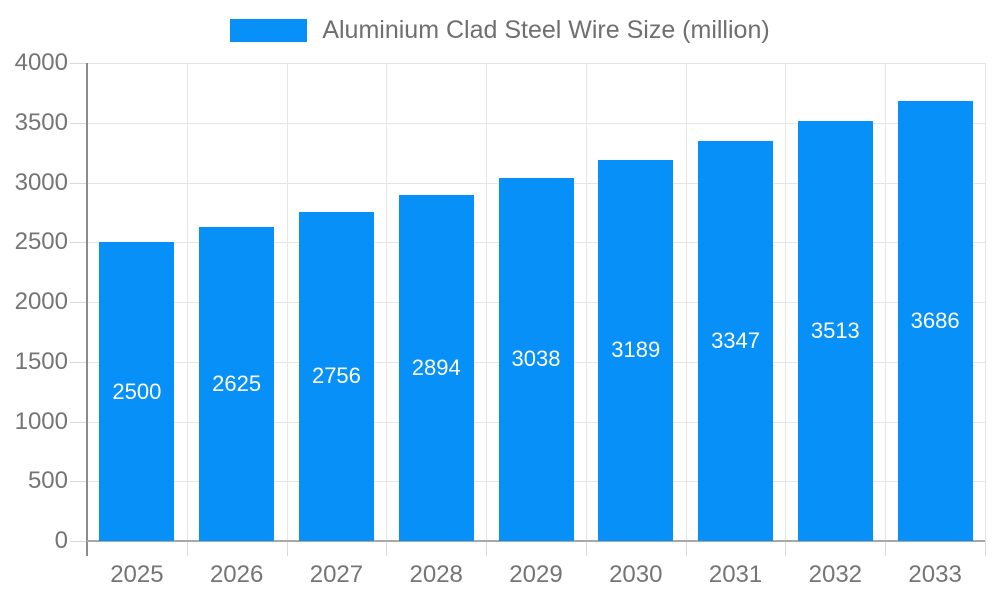  I want to click on legend-label: Aluminium Clad Steel Wire Size (million), so click(546, 30).